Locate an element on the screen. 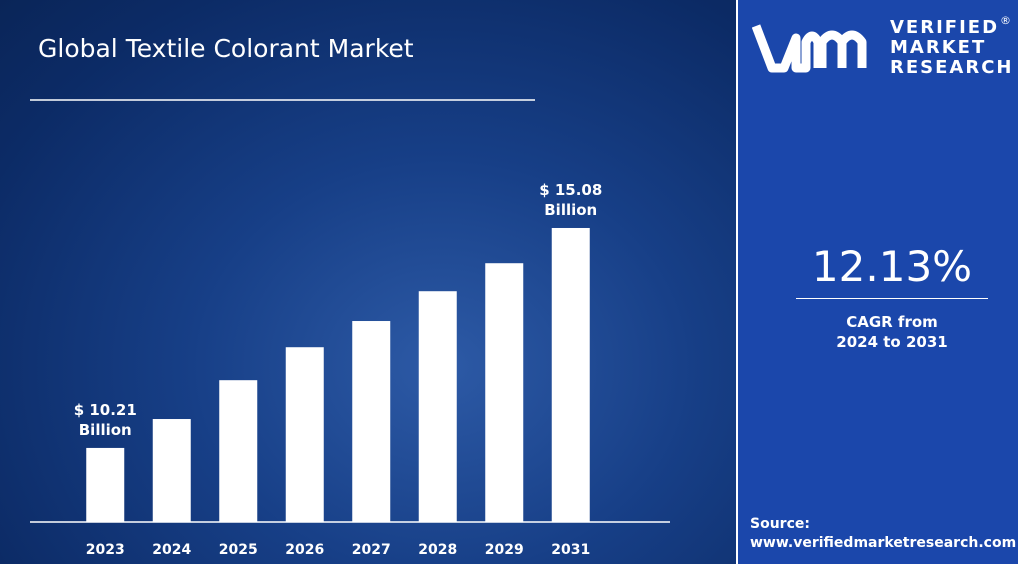  cagr-label: CAGR from 2024 to 2031 is located at coordinates (892, 332).